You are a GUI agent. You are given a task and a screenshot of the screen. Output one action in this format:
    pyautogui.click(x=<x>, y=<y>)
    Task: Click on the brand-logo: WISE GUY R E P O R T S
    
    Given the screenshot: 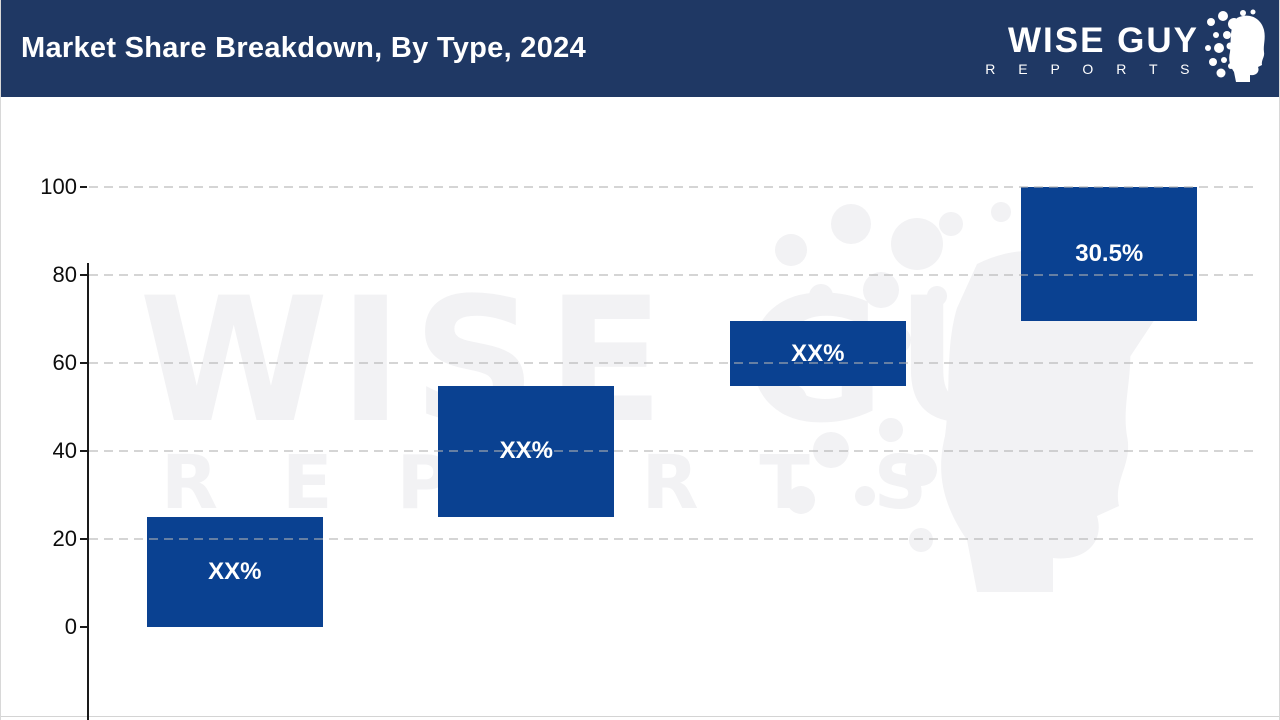 What is the action you would take?
    pyautogui.click(x=1124, y=49)
    